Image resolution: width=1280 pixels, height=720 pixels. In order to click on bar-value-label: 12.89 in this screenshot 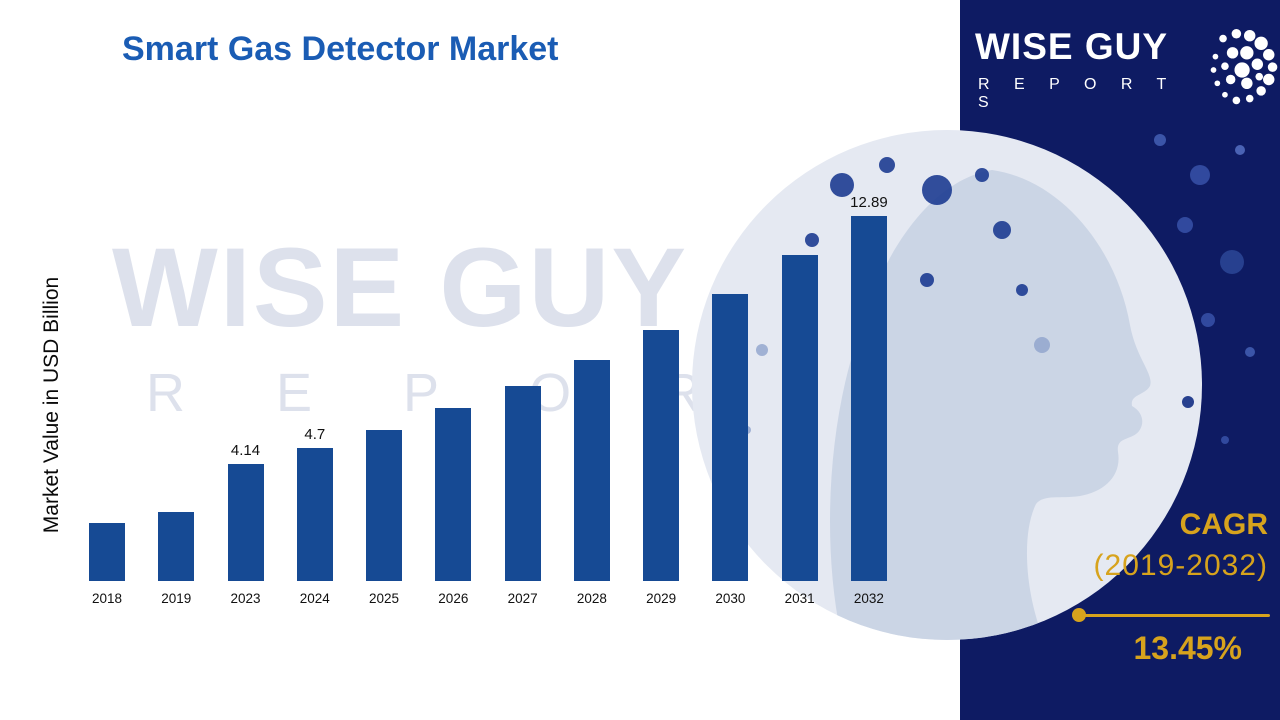, I will do `click(869, 202)`.